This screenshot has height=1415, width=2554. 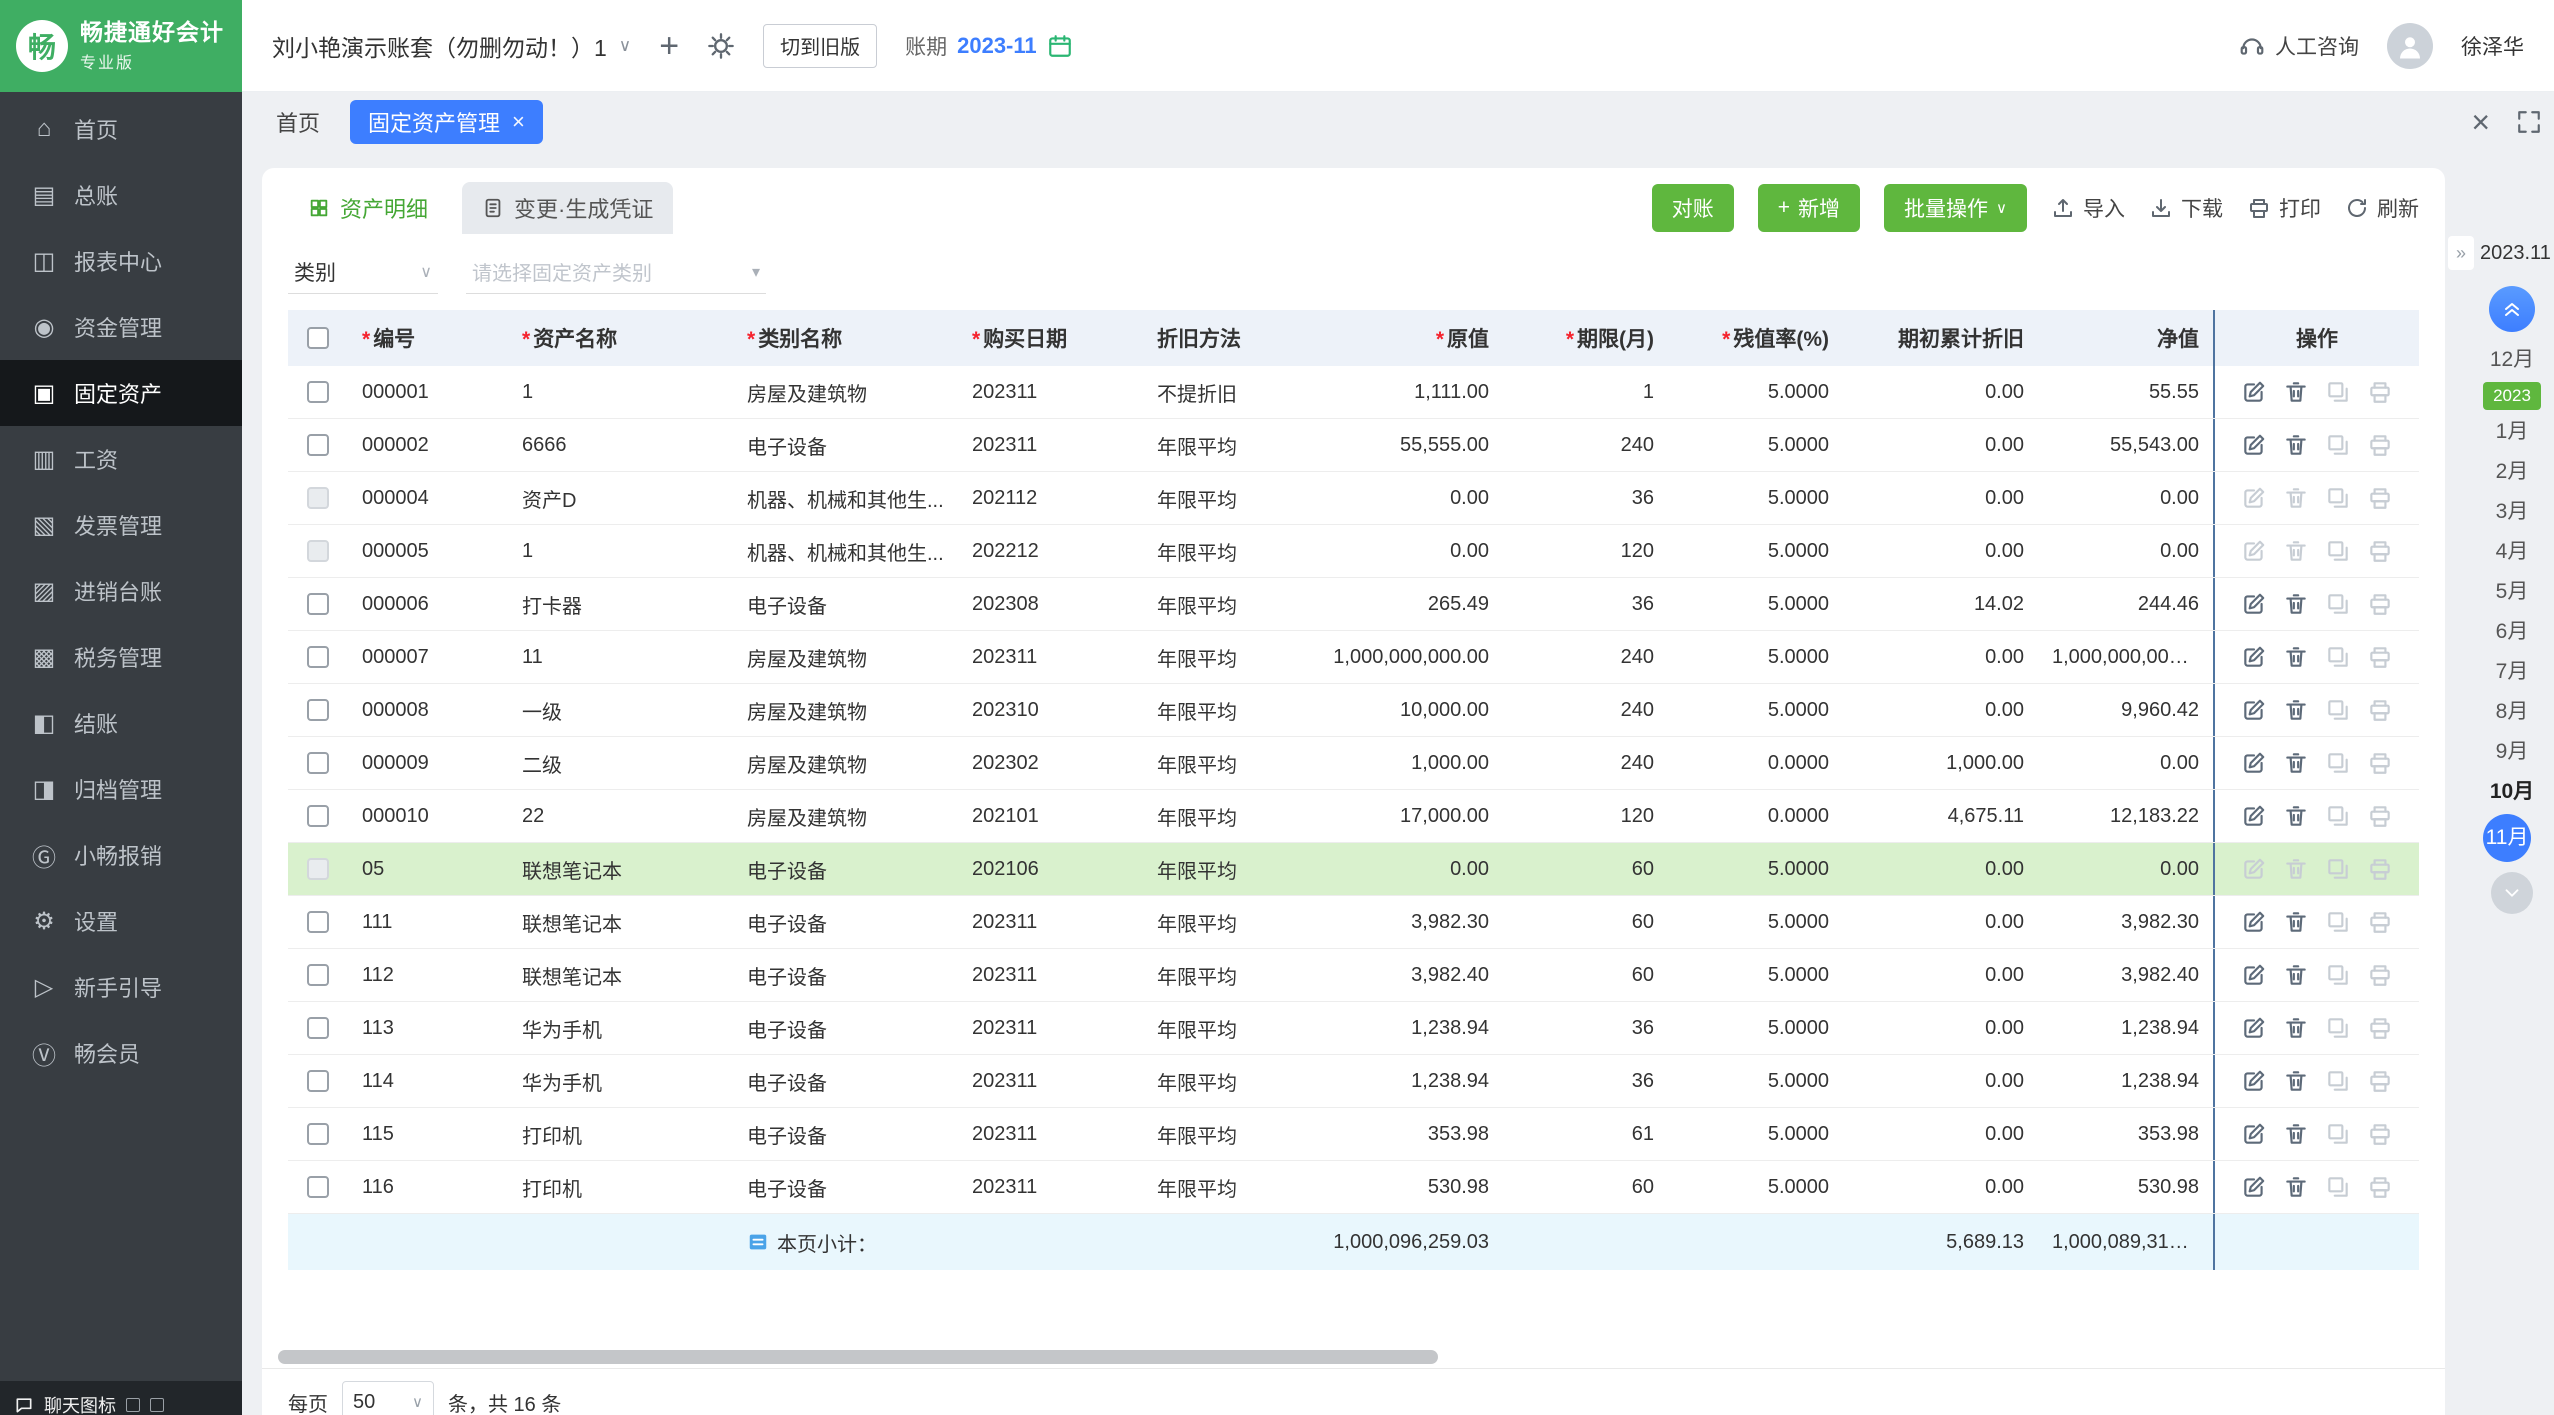 What do you see at coordinates (2512, 591) in the screenshot?
I see `month-item-5月: 5月` at bounding box center [2512, 591].